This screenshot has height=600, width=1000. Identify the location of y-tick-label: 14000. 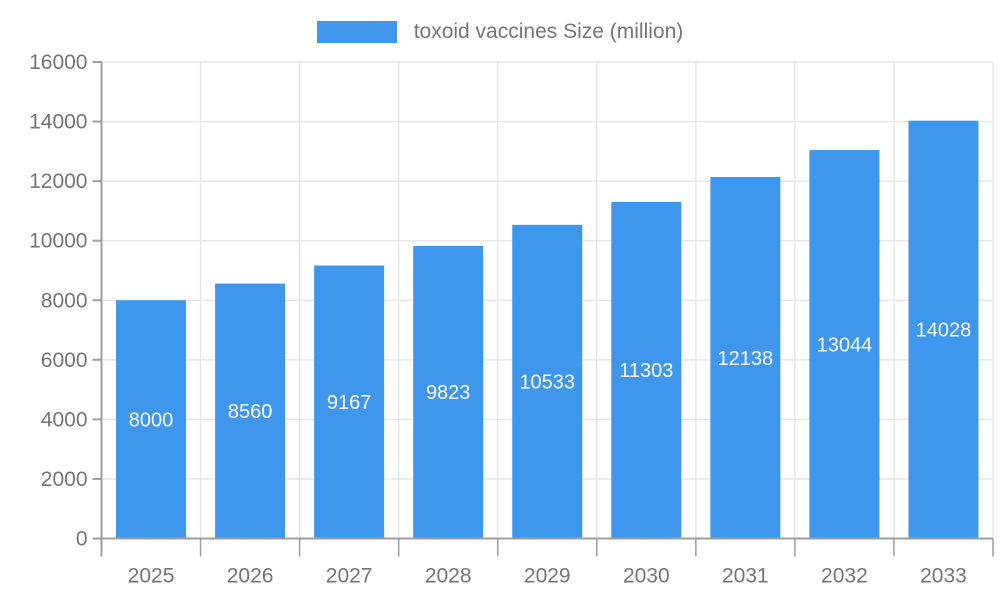
(58, 122).